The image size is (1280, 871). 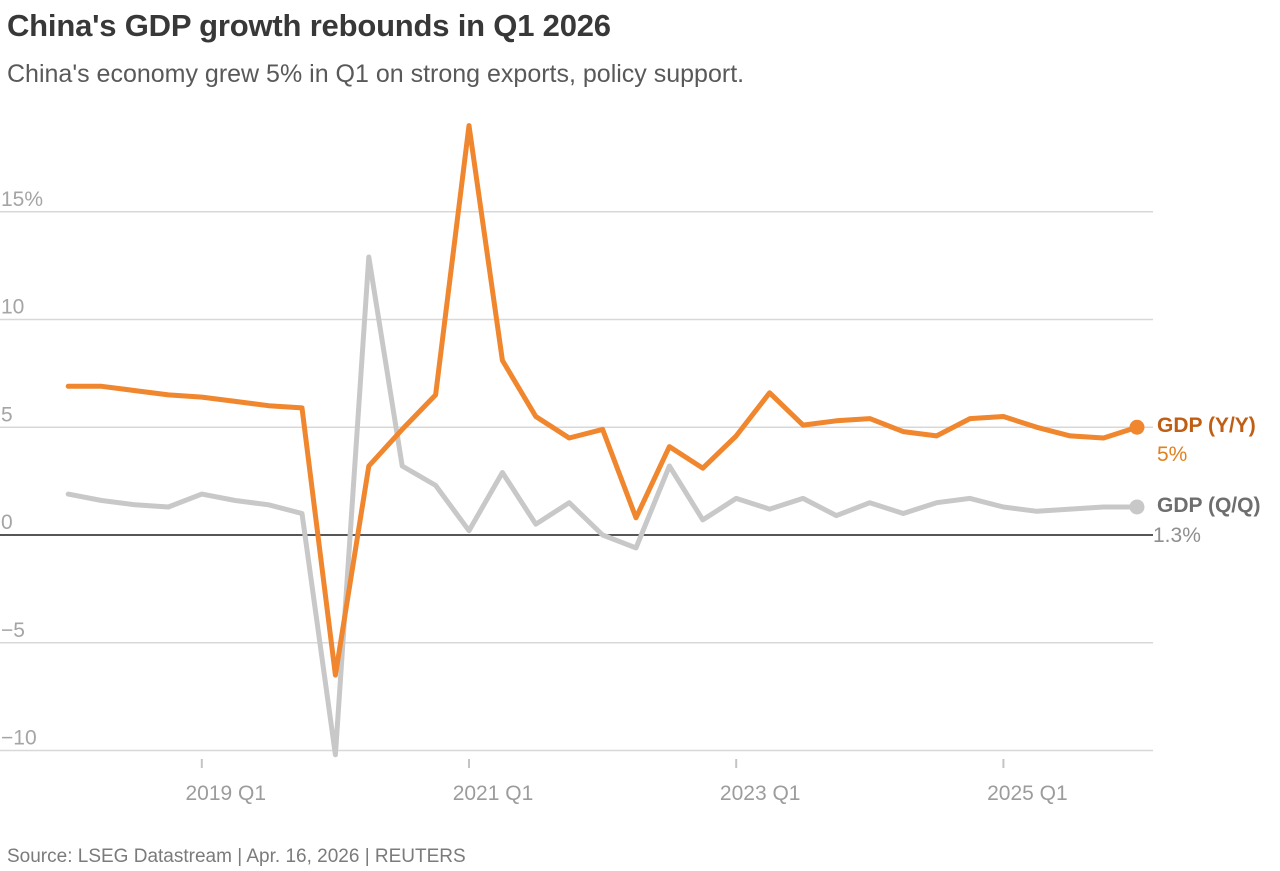 I want to click on y-axis-label: 10, so click(x=12, y=307).